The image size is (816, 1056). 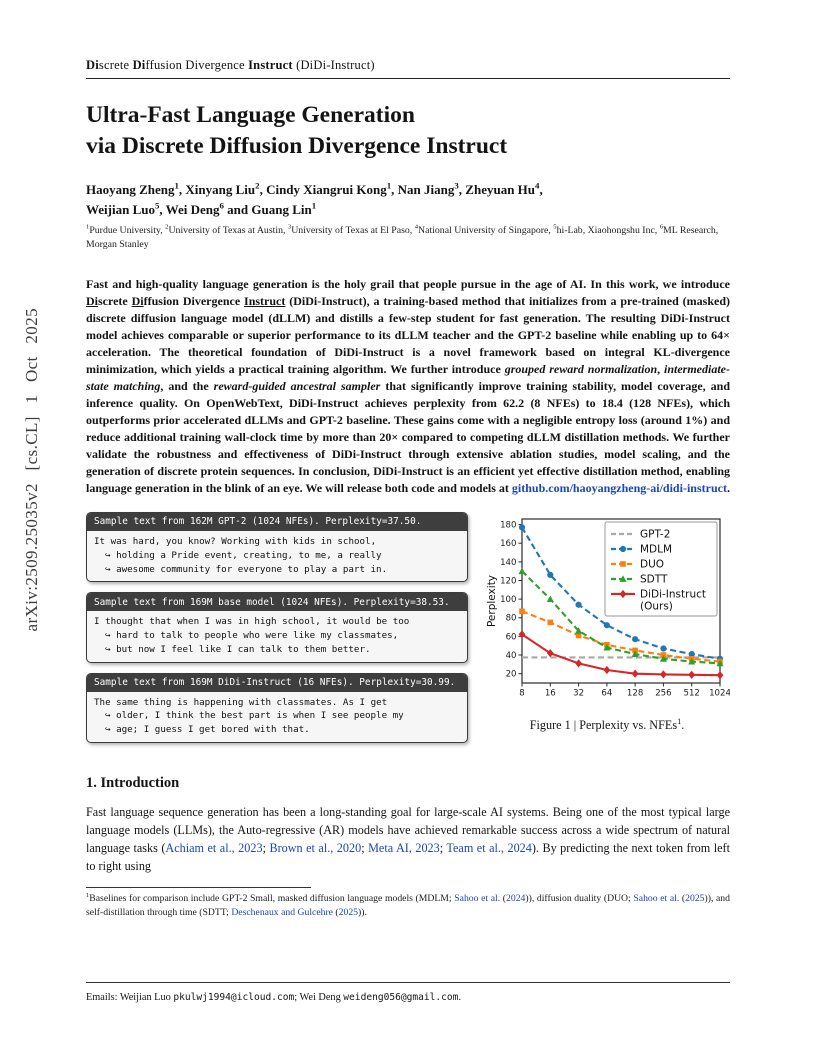 What do you see at coordinates (194, 300) in the screenshot?
I see `text-run: ffusion Divergence` at bounding box center [194, 300].